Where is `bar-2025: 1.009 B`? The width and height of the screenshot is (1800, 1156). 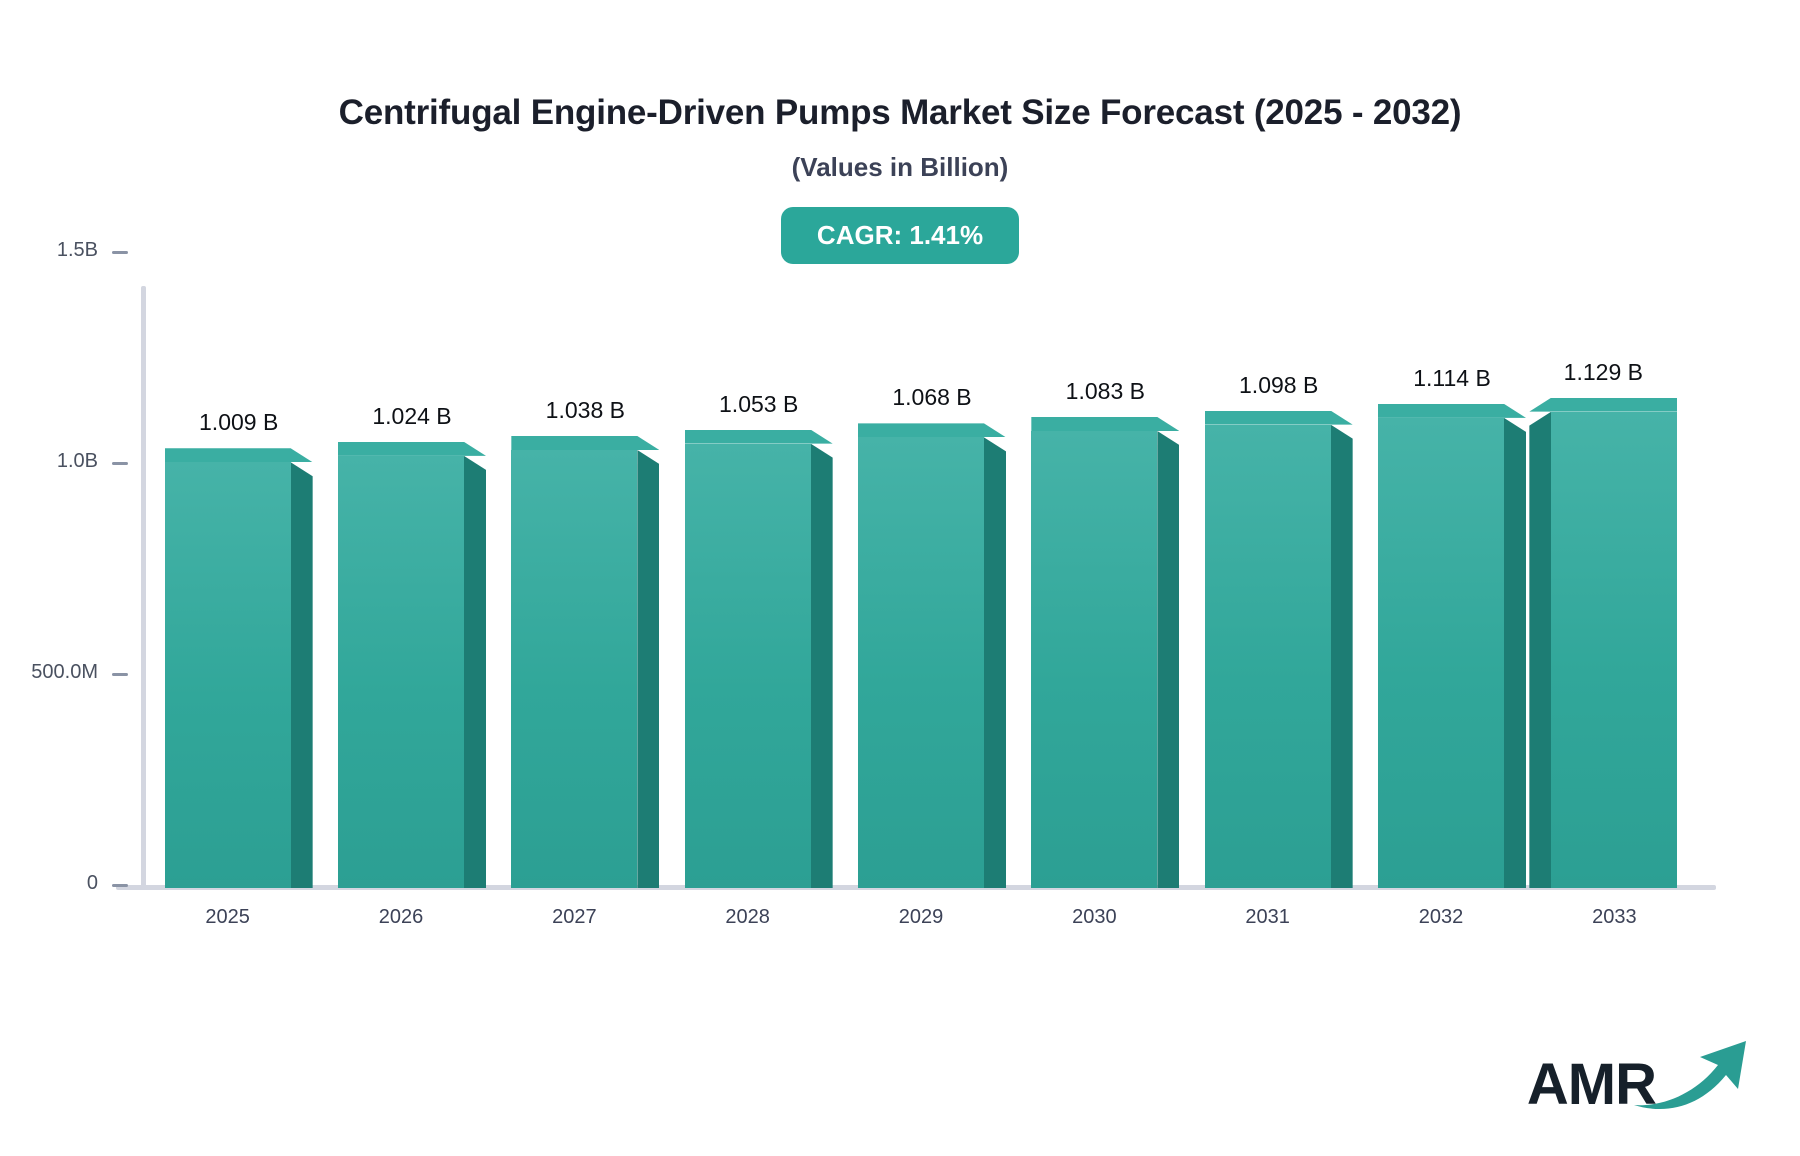
bar-2025: 1.009 B is located at coordinates (238, 564).